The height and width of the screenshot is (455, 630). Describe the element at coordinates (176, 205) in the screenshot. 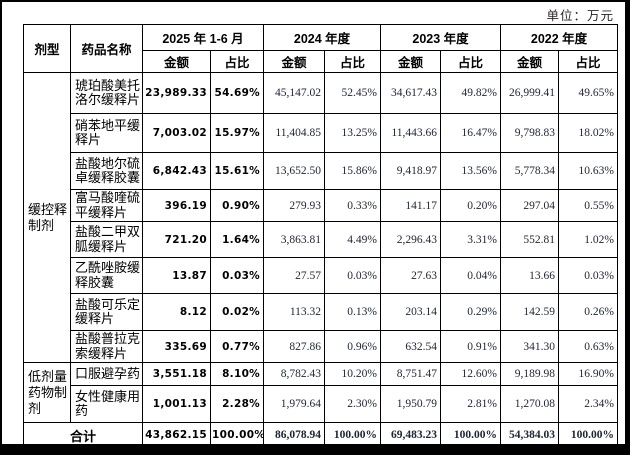

I see `amount-cell: 396.19` at that location.